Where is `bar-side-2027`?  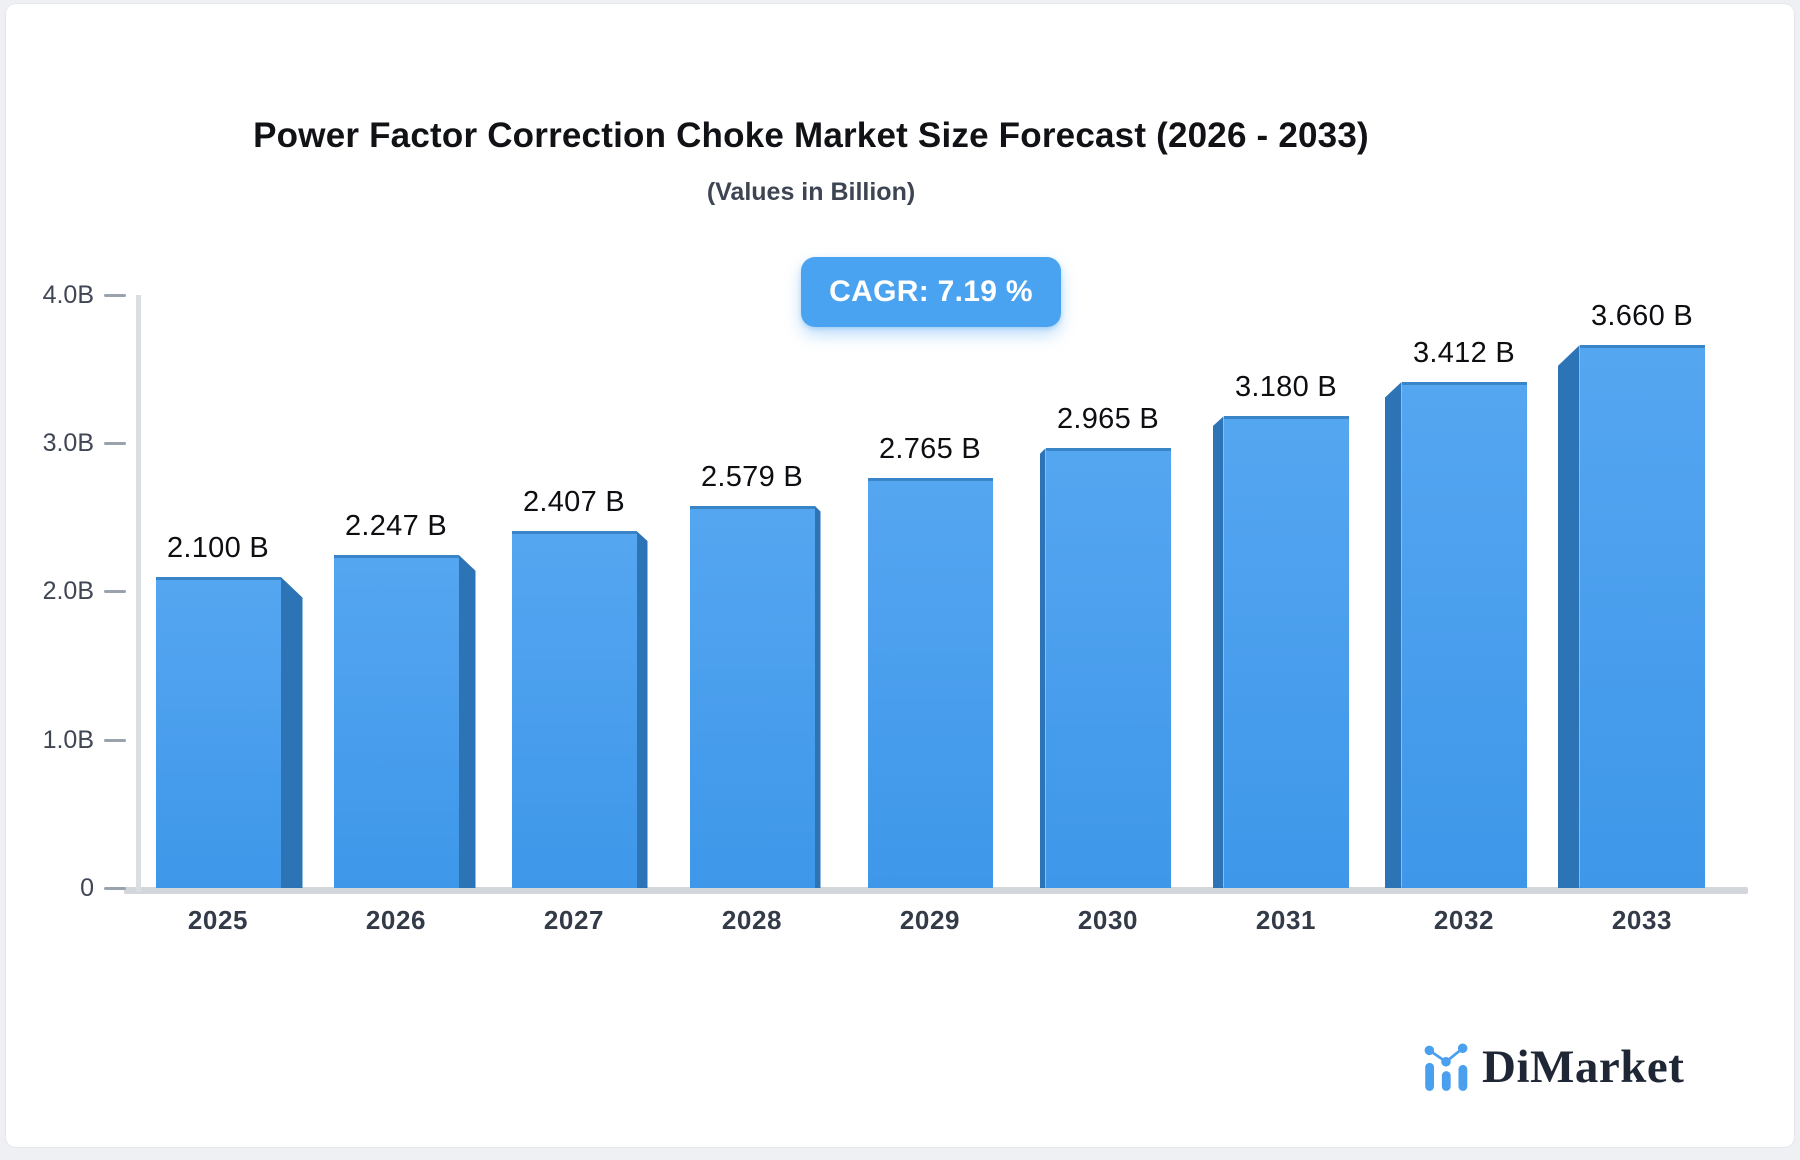
bar-side-2027 is located at coordinates (642, 709).